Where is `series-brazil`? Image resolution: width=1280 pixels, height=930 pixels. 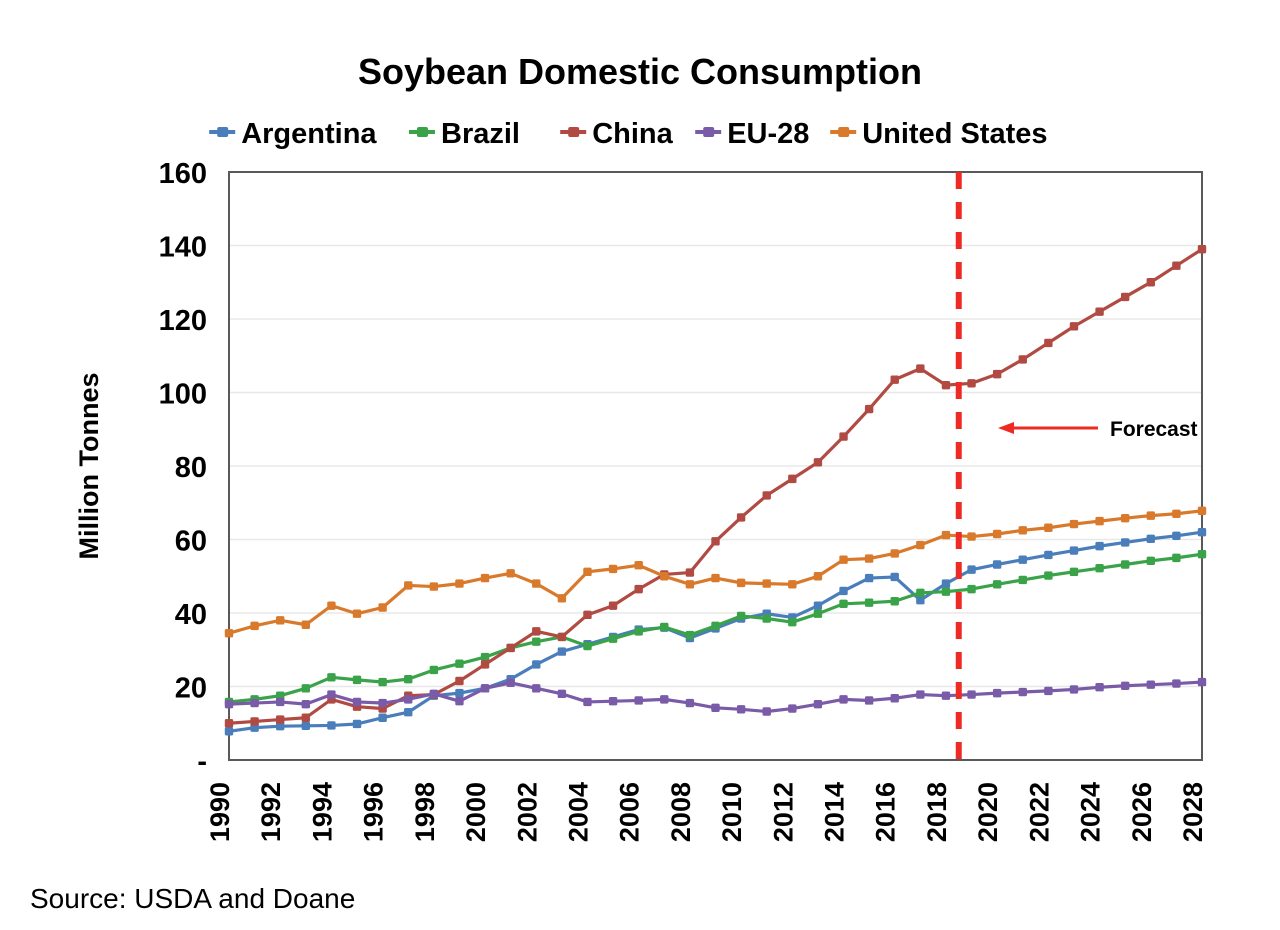
series-brazil is located at coordinates (715, 628).